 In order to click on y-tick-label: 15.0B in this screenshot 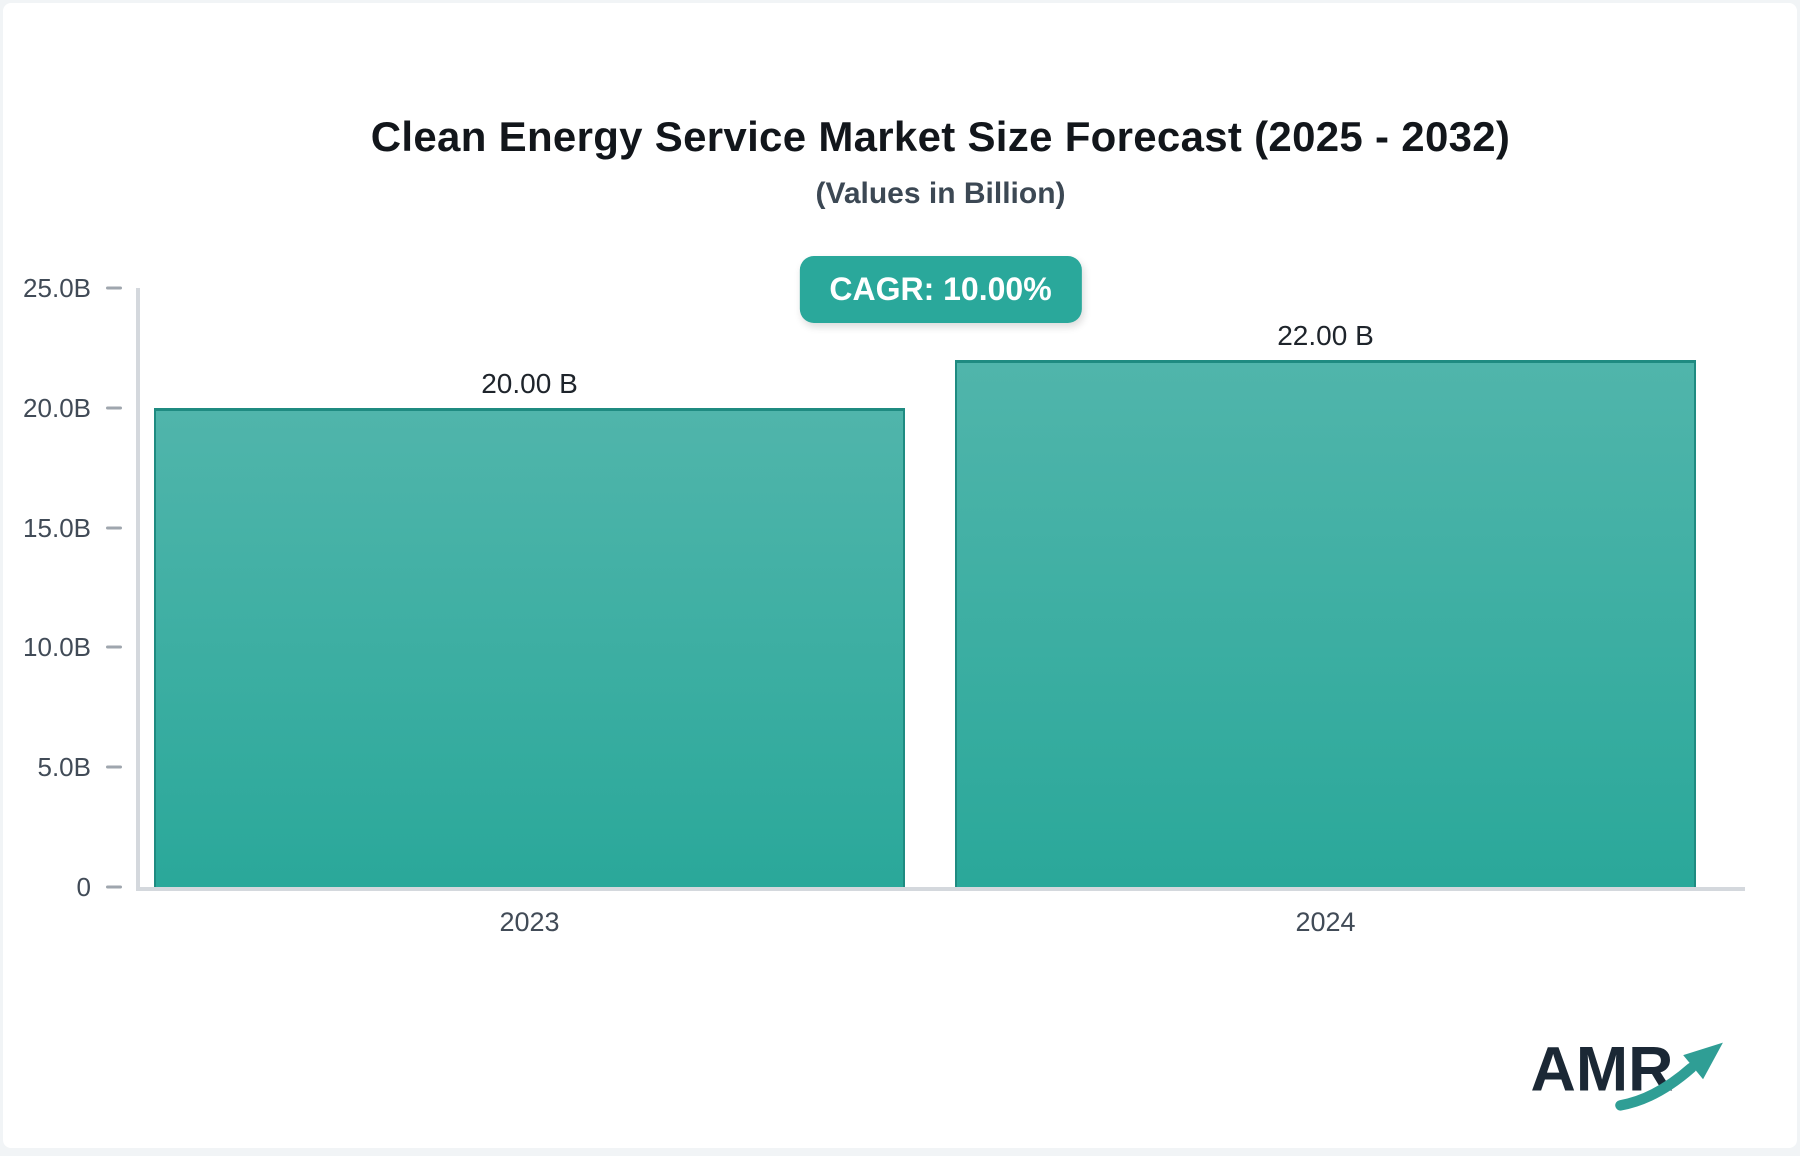, I will do `click(57, 527)`.